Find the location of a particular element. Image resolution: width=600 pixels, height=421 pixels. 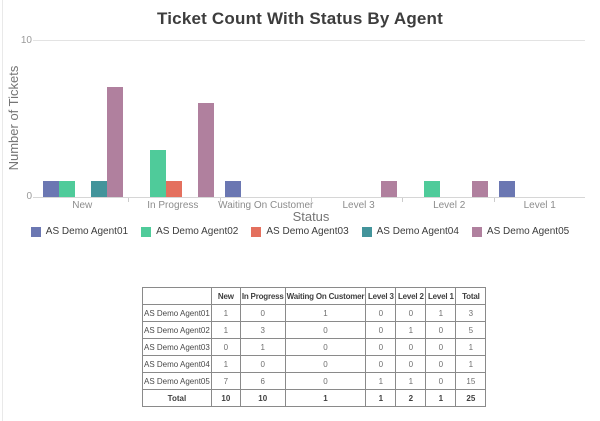

table-header-cell: In Progress is located at coordinates (262, 296).